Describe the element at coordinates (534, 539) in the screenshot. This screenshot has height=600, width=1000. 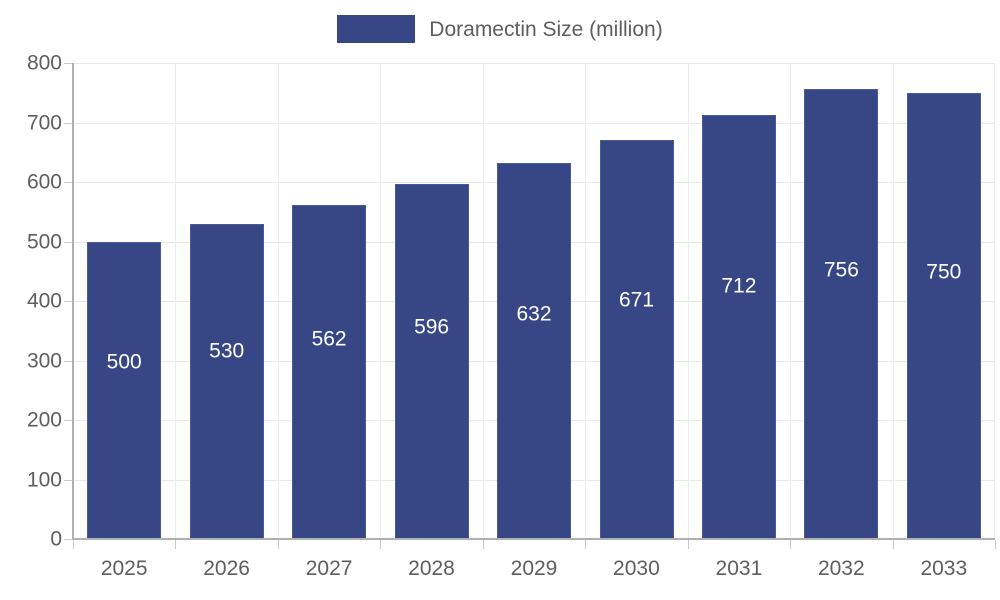
I see `x-axis-line` at that location.